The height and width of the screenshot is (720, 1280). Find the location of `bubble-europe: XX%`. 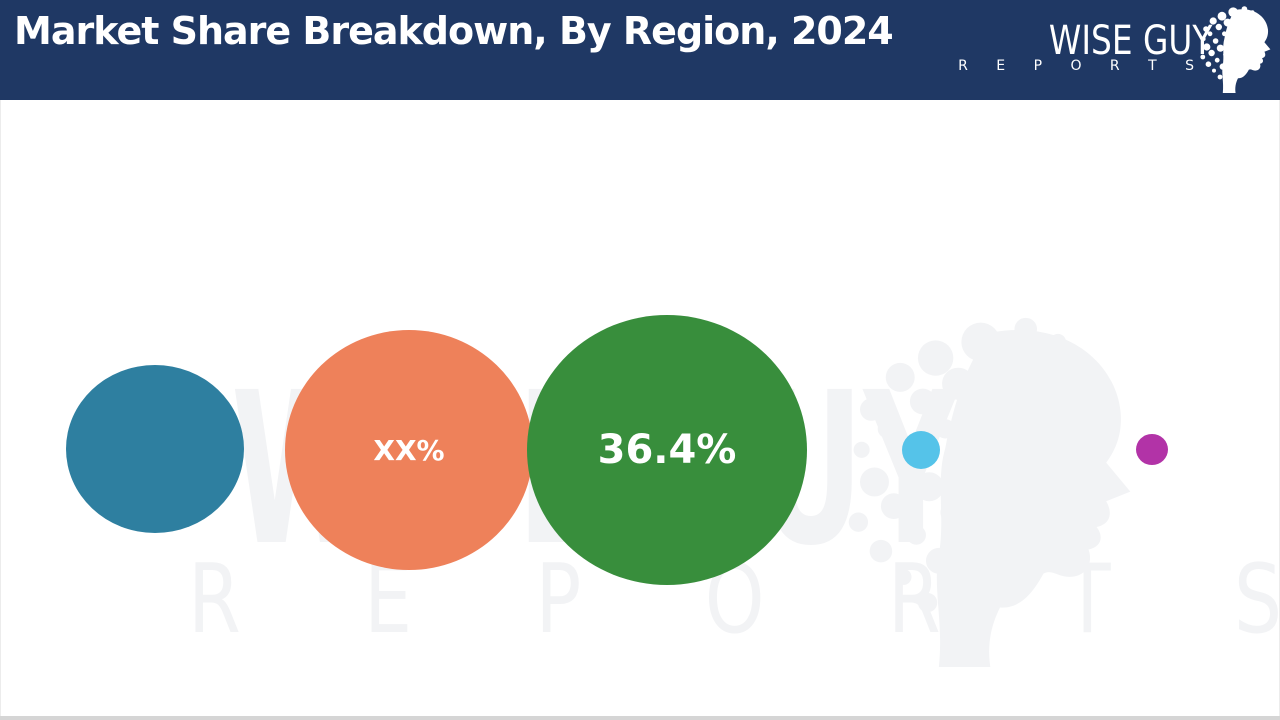

bubble-europe: XX% is located at coordinates (409, 450).